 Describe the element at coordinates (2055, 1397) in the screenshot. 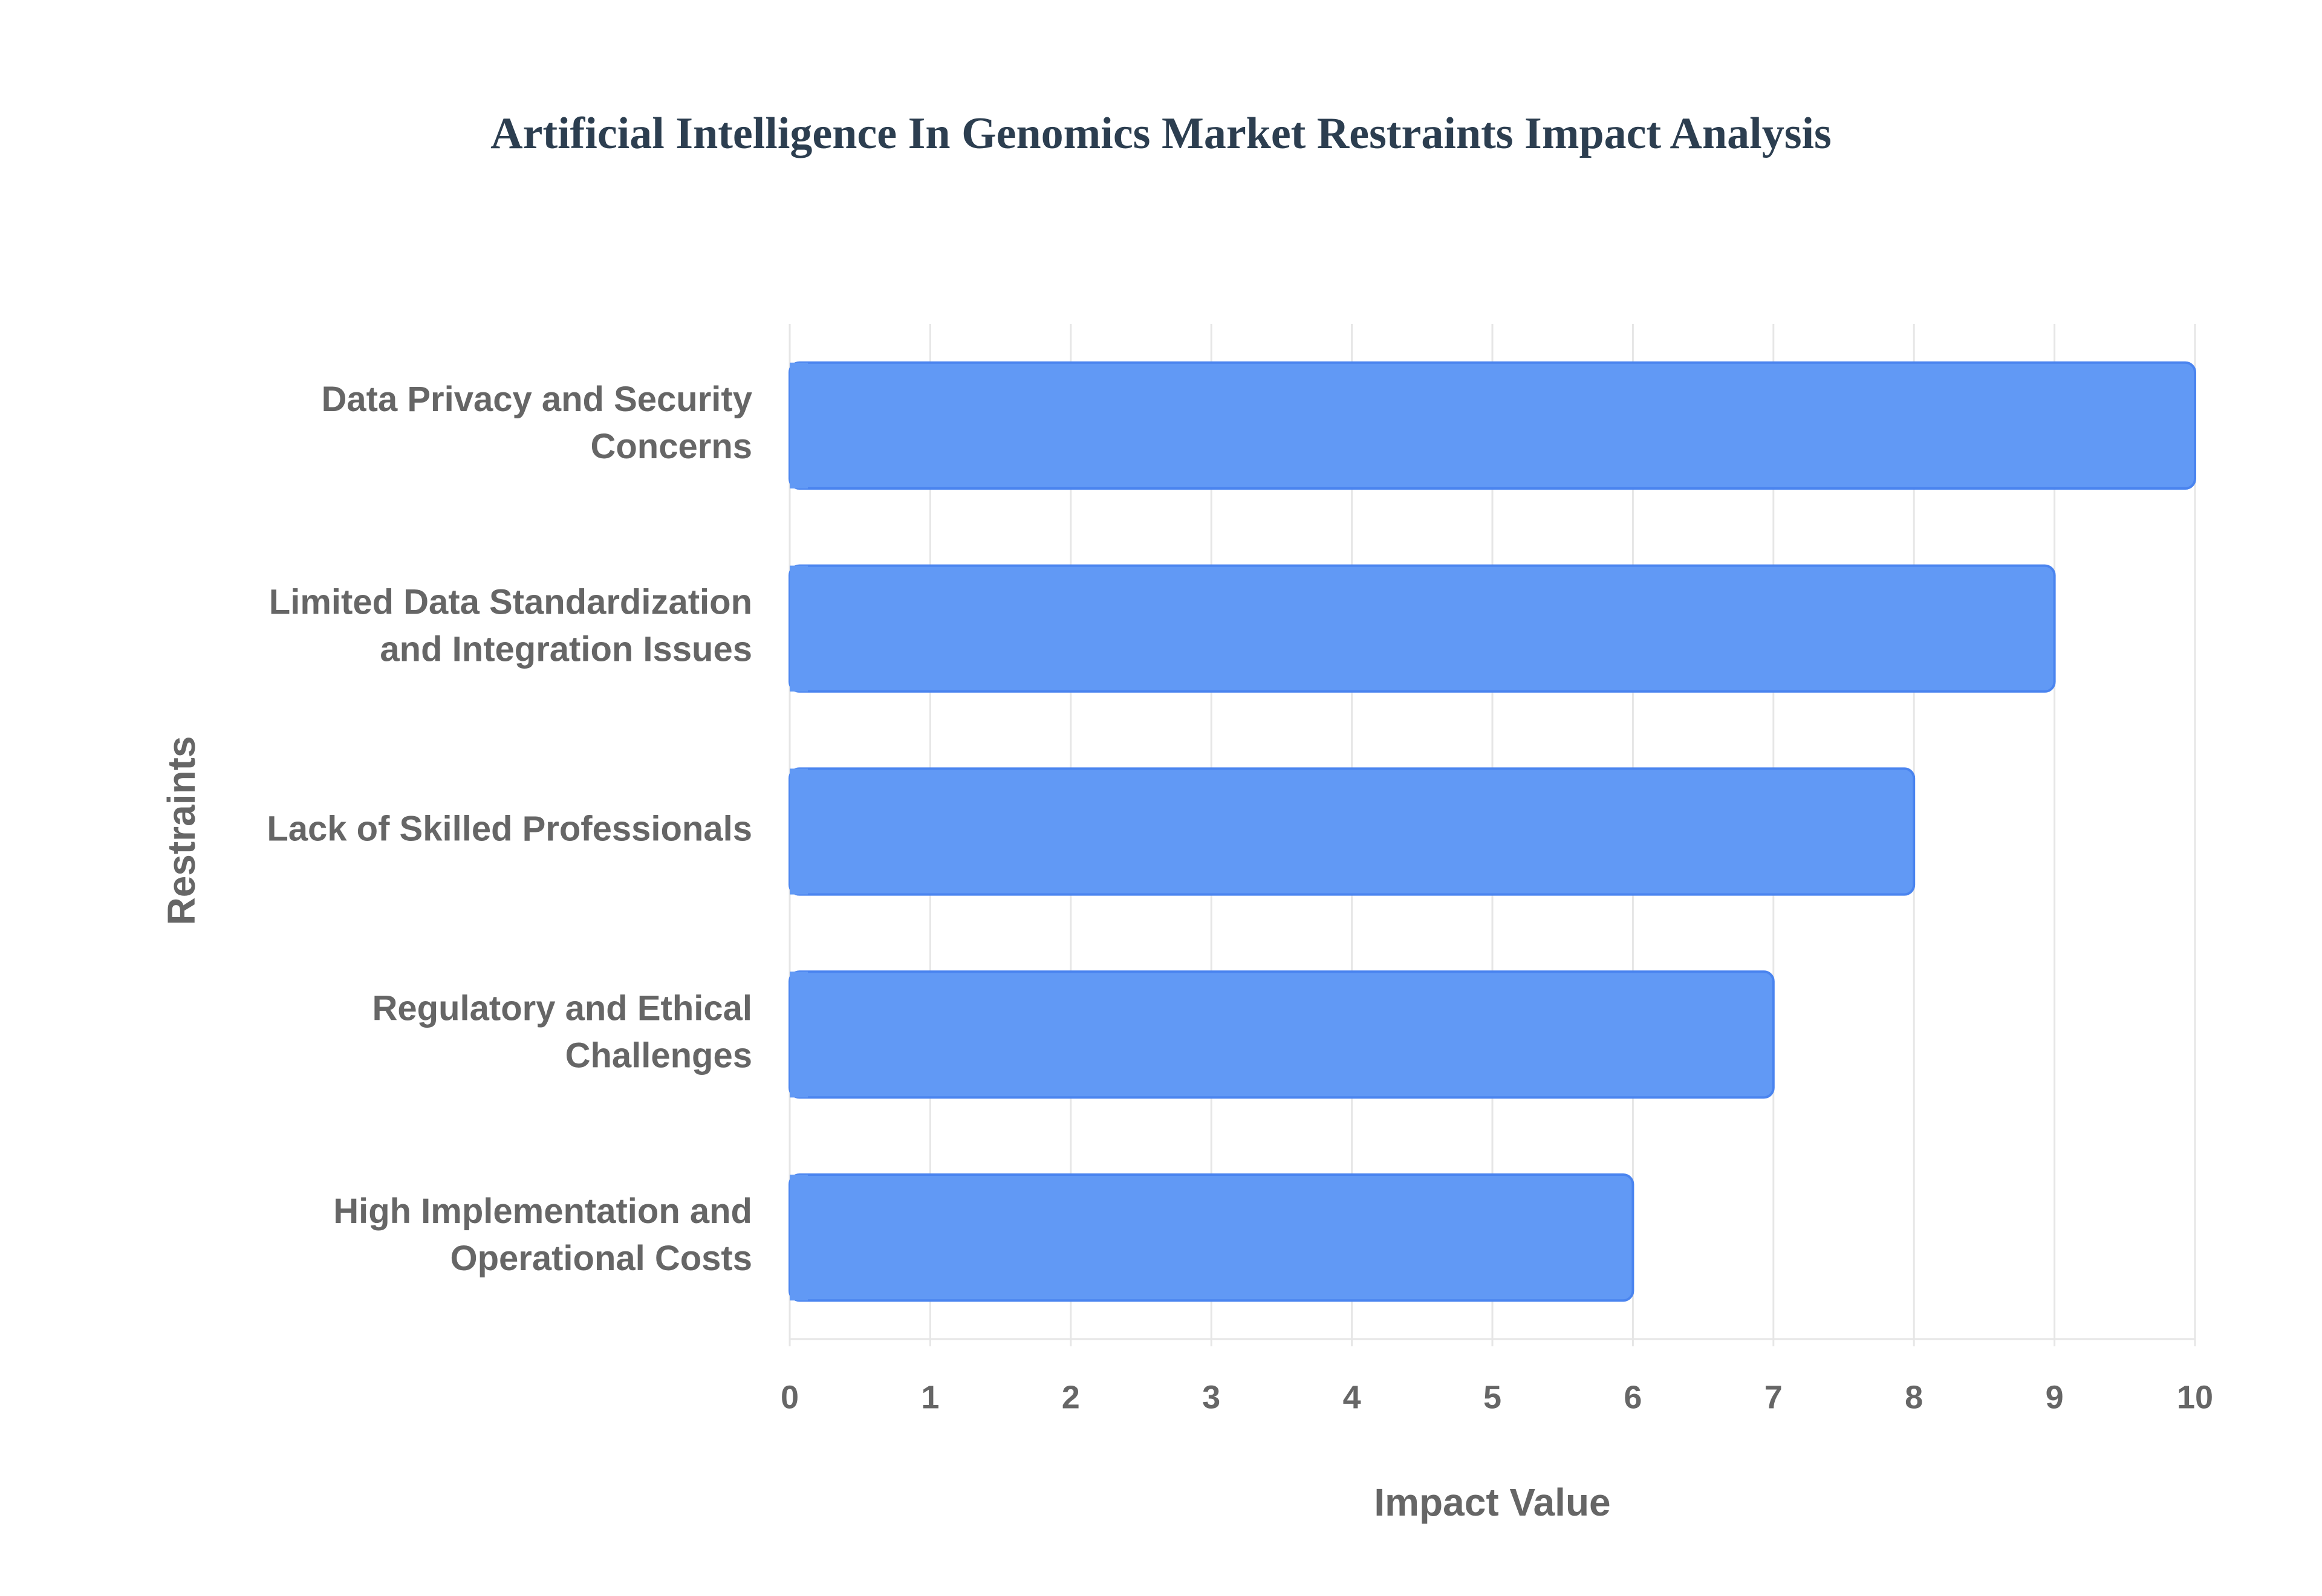

I see `x-tick-label: 9` at that location.